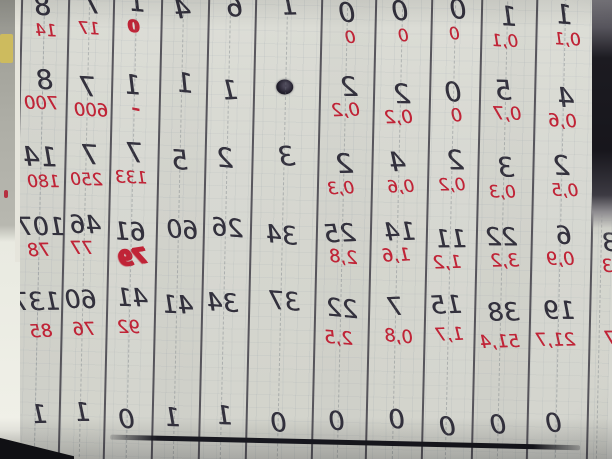  What do you see at coordinates (507, 114) in the screenshot?
I see `cell-red-value: 0,7` at bounding box center [507, 114].